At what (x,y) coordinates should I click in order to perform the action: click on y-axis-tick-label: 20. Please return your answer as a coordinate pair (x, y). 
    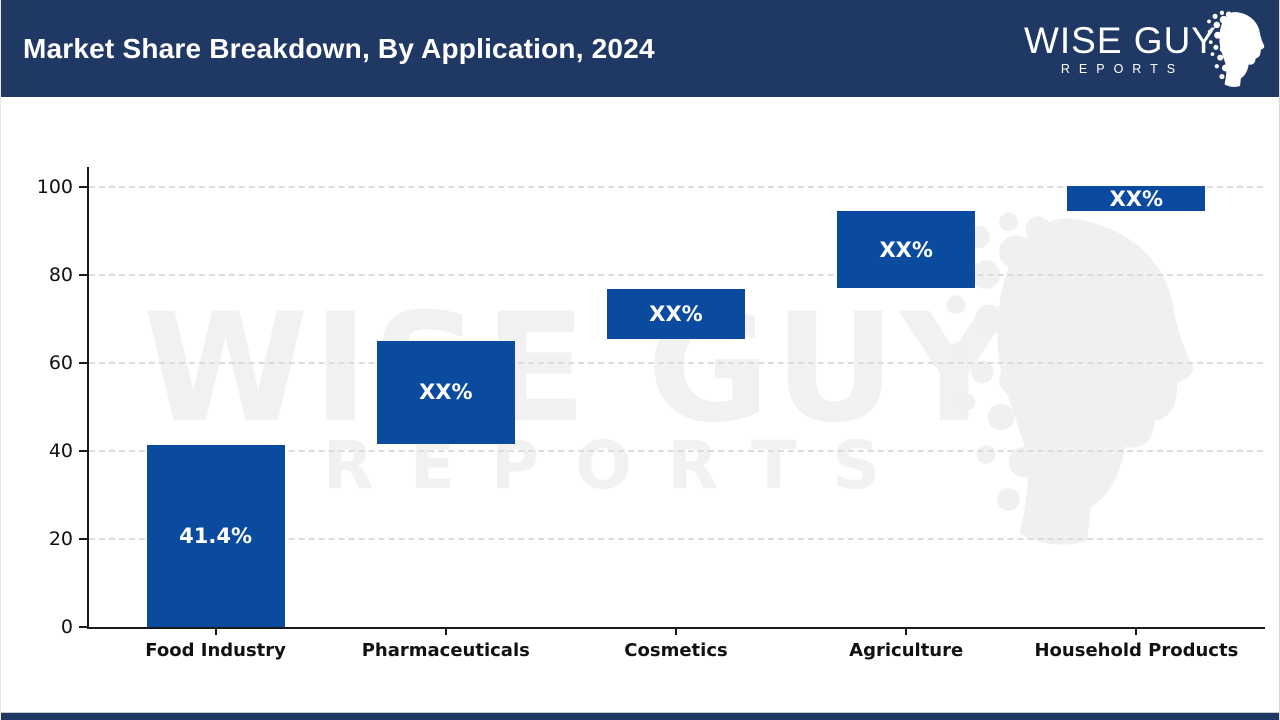
    Looking at the image, I should click on (60, 539).